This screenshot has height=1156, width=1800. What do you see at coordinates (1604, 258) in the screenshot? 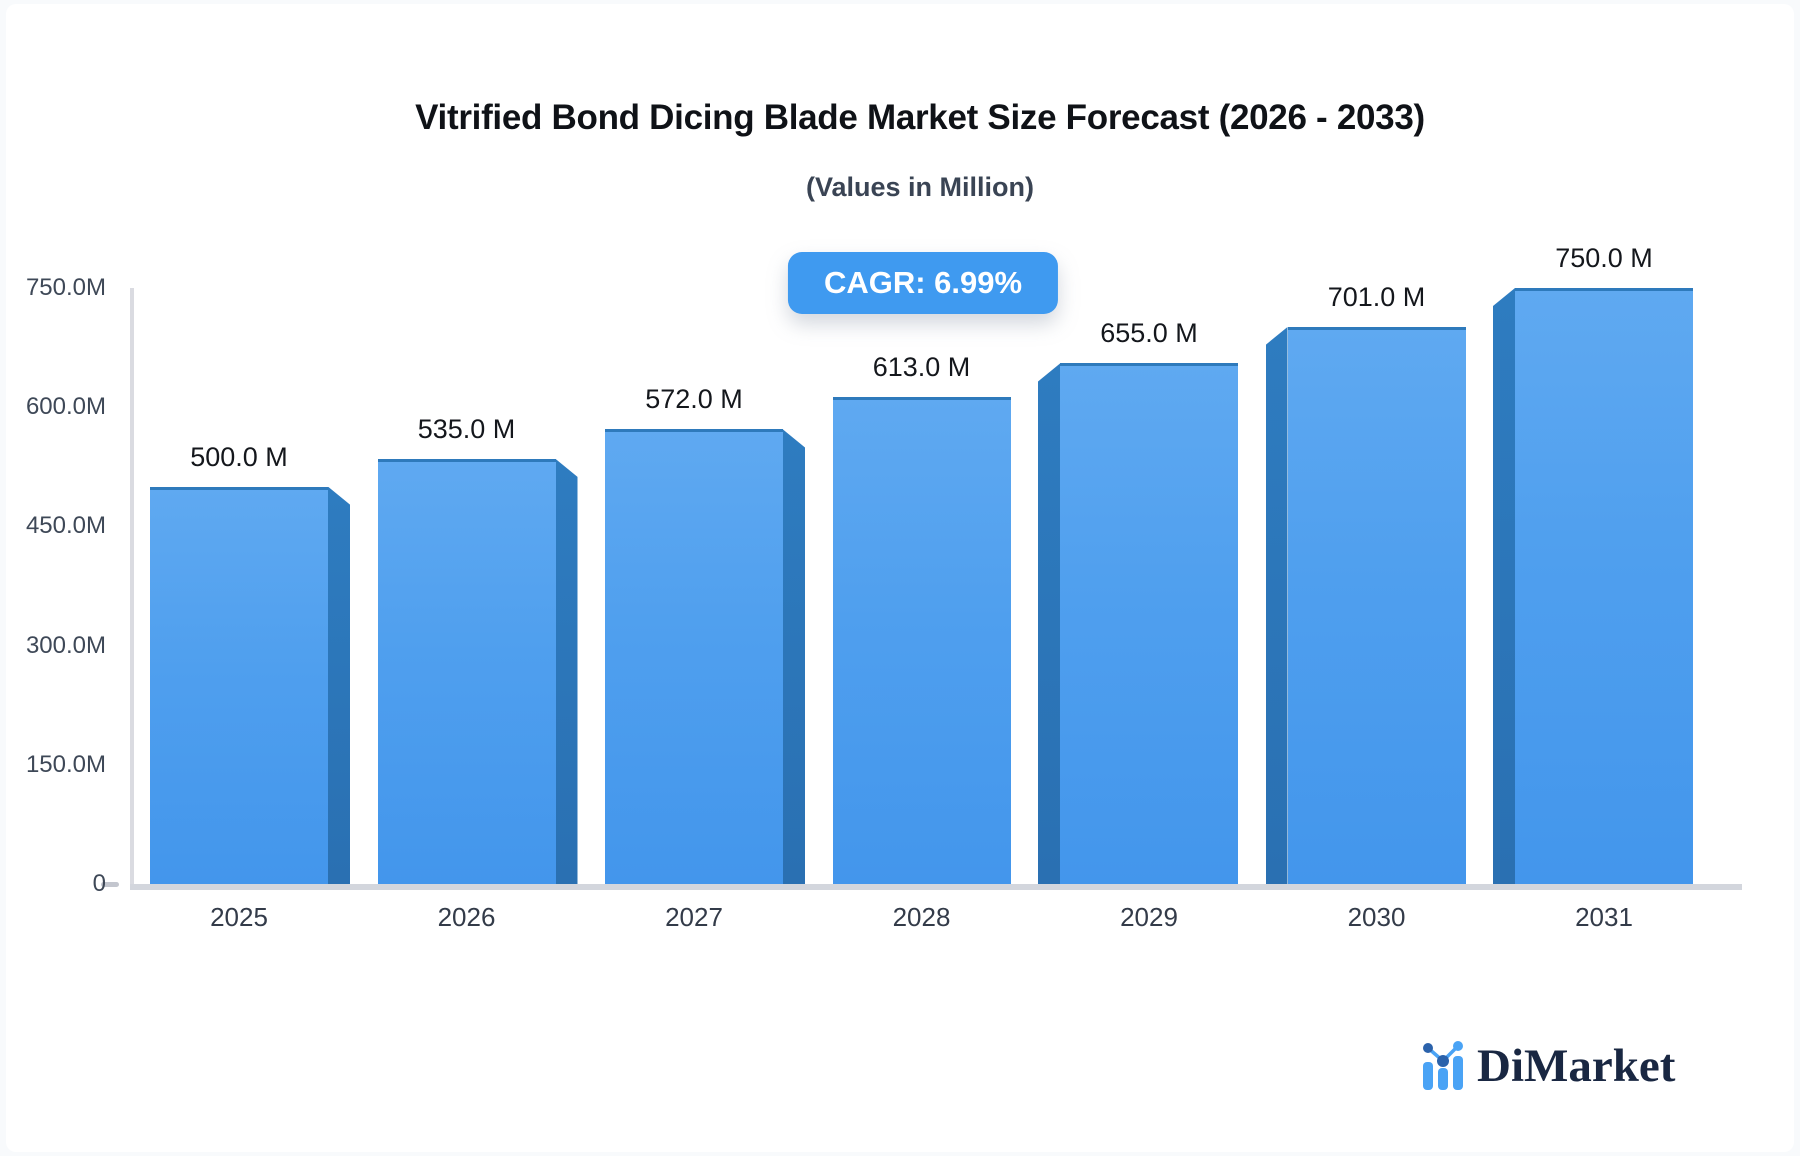
I see `bar-value-label: 750.0 M` at bounding box center [1604, 258].